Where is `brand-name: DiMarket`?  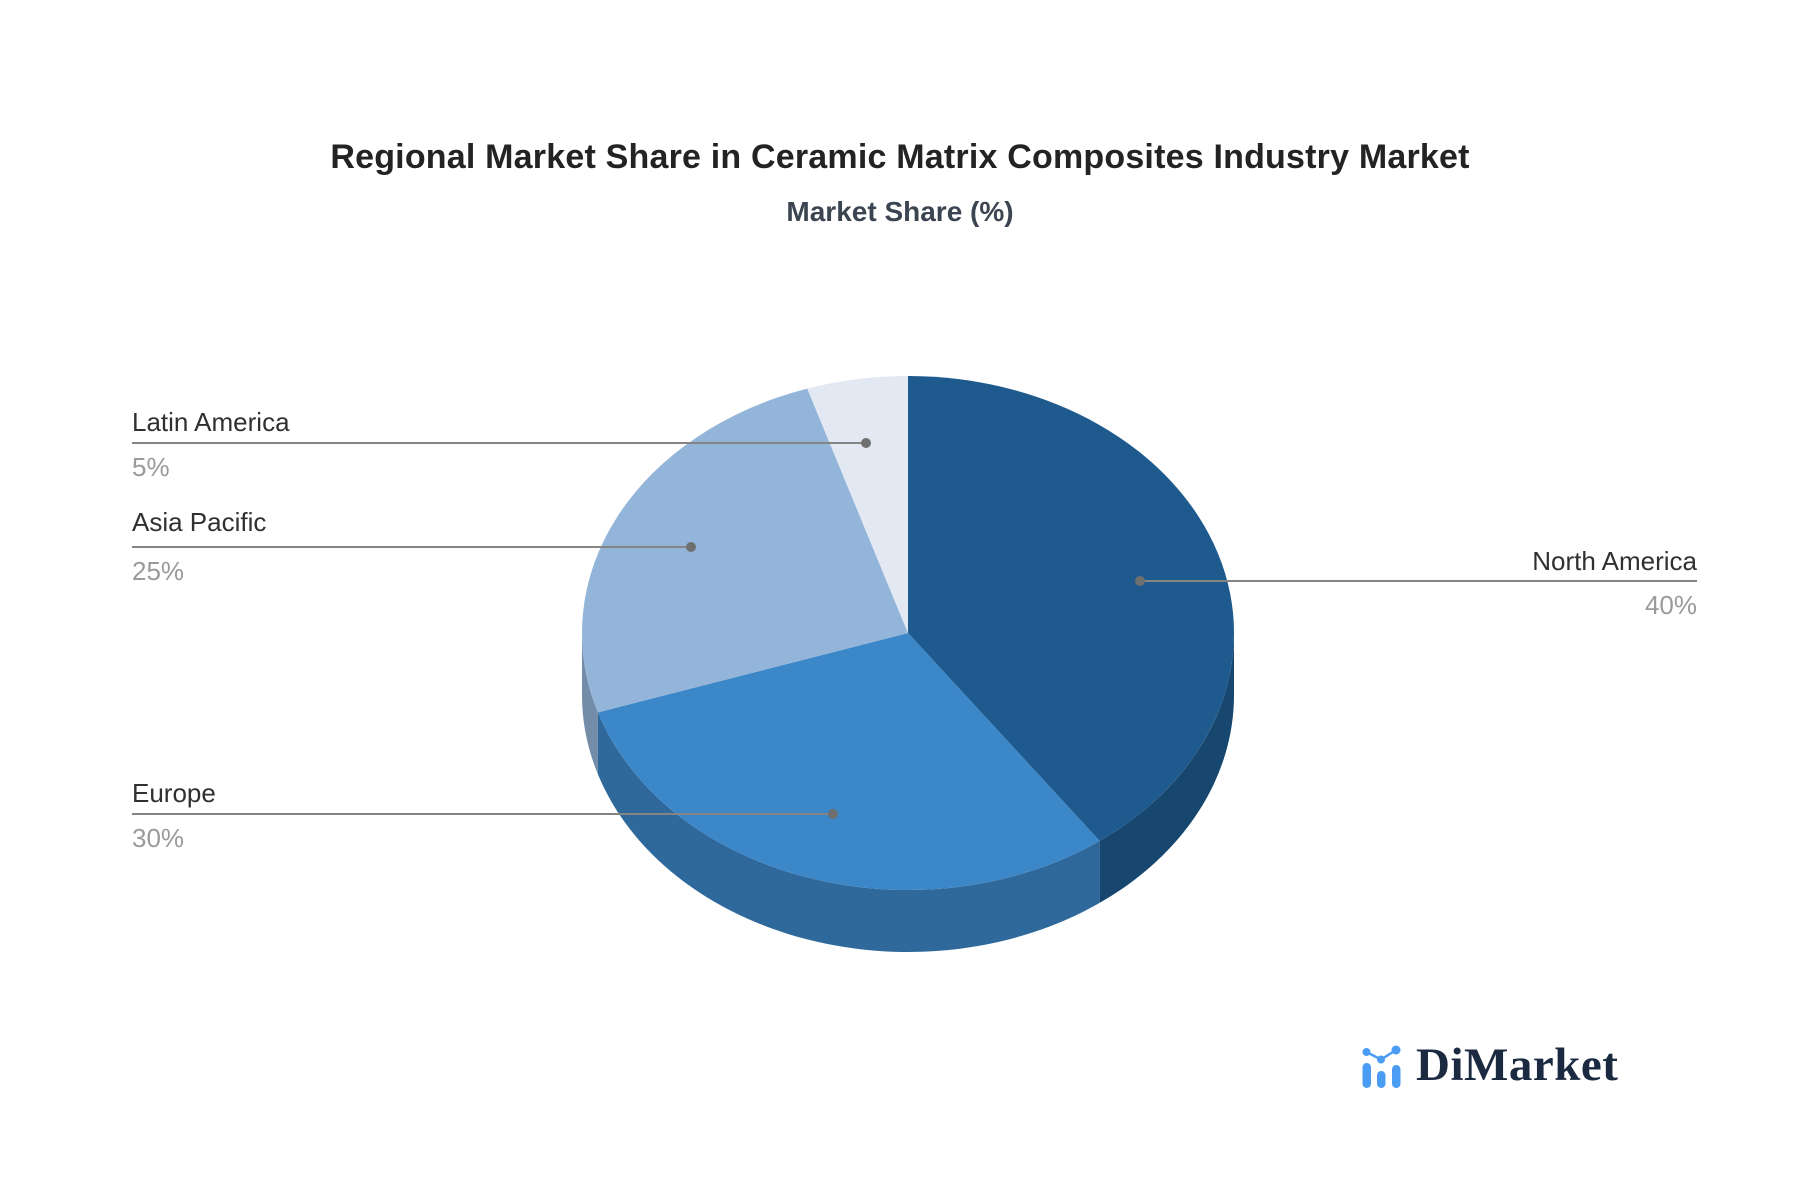
brand-name: DiMarket is located at coordinates (1517, 1065).